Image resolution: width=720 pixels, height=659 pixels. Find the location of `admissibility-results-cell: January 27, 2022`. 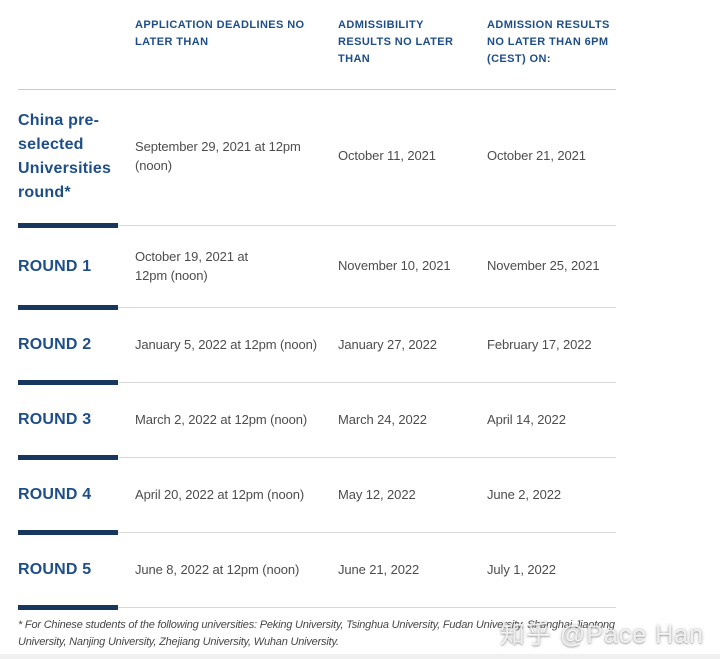

admissibility-results-cell: January 27, 2022 is located at coordinates (387, 344).